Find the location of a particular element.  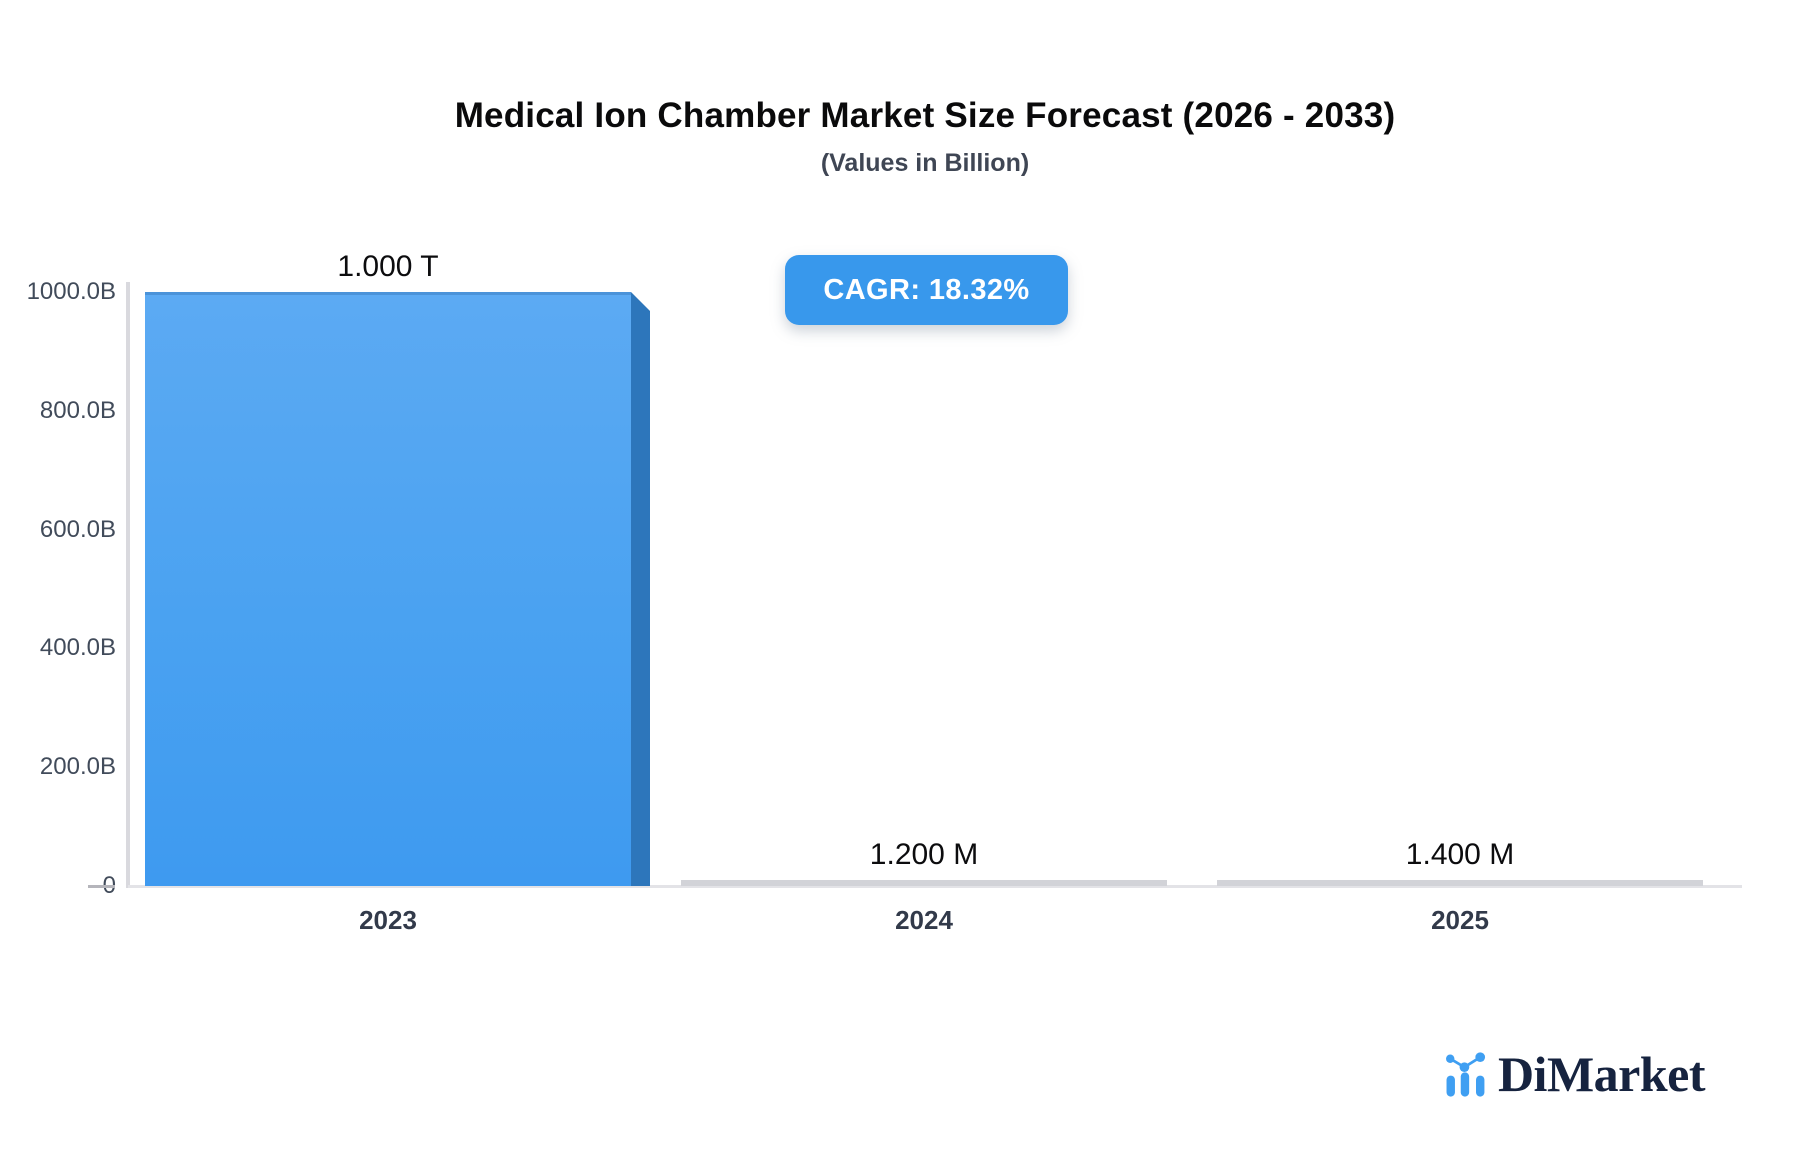

y-tick-label: 1000.0B is located at coordinates (71, 291).